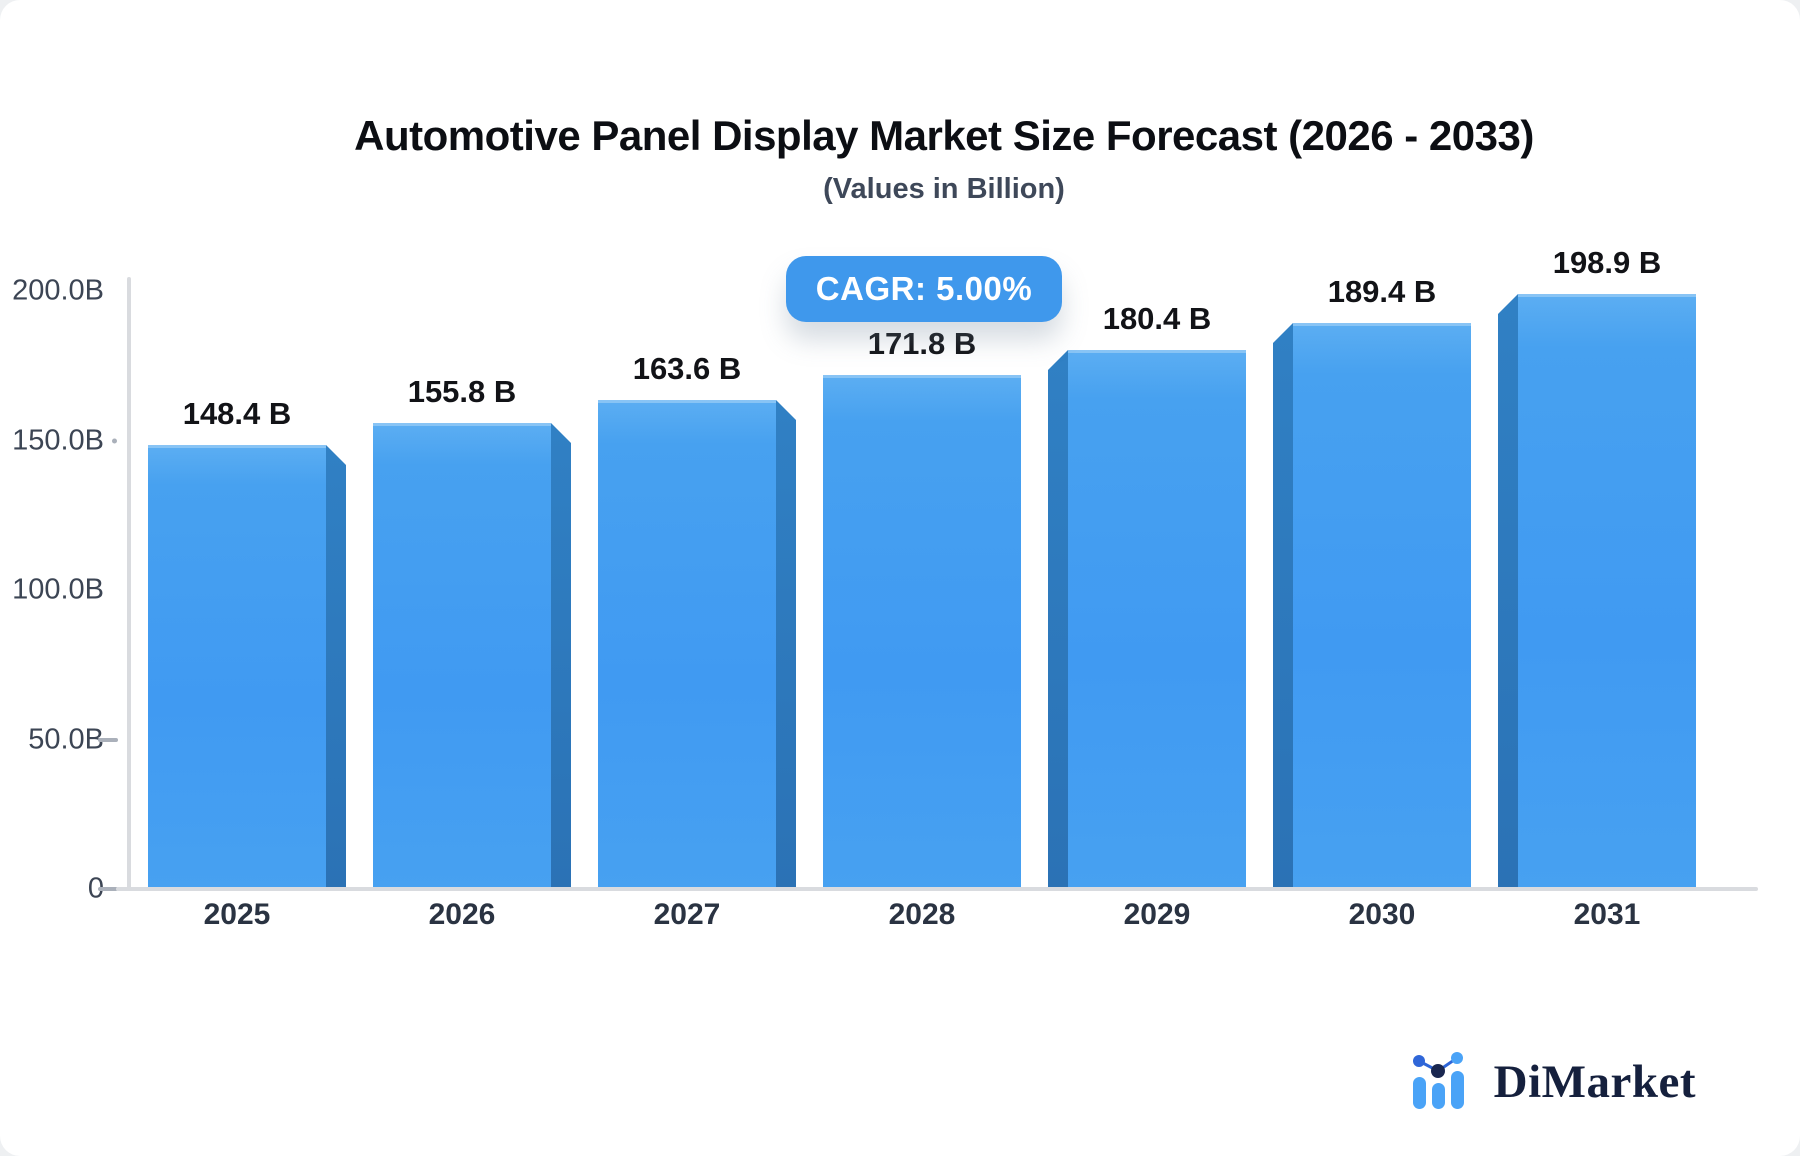  I want to click on y-tick-label-200.0B: 200.0B, so click(58, 290).